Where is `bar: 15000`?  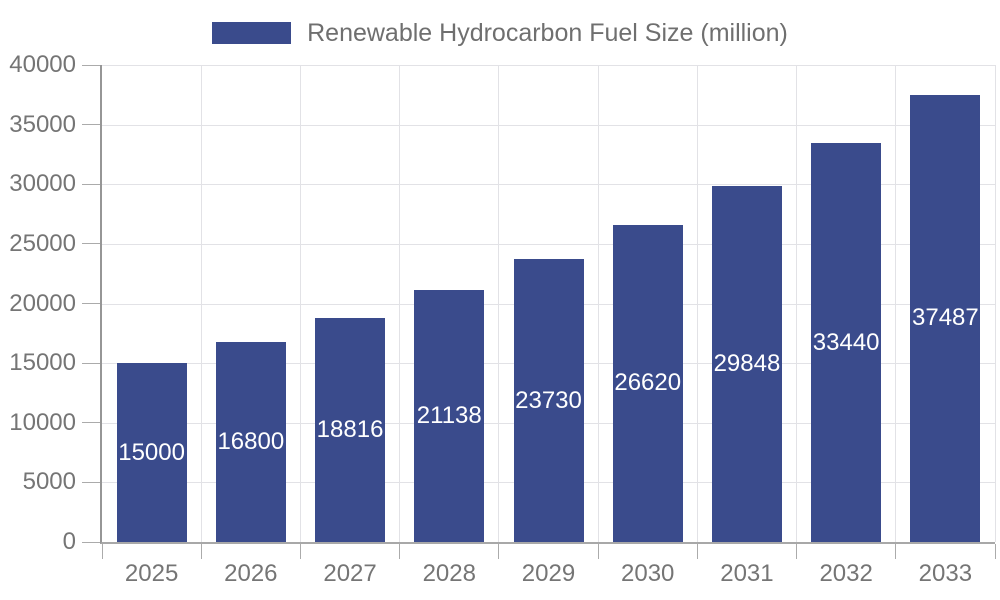
bar: 15000 is located at coordinates (151, 452).